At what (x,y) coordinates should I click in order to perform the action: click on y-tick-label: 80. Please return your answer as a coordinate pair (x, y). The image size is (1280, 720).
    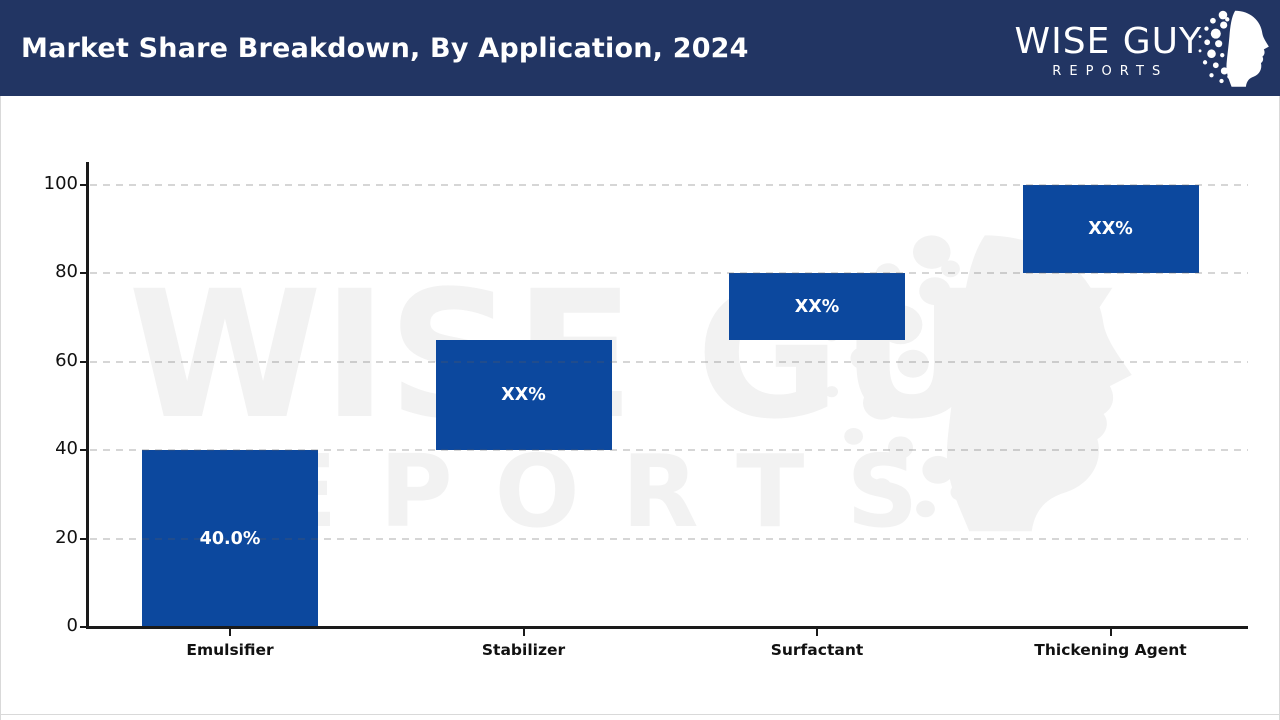
    Looking at the image, I should click on (66, 272).